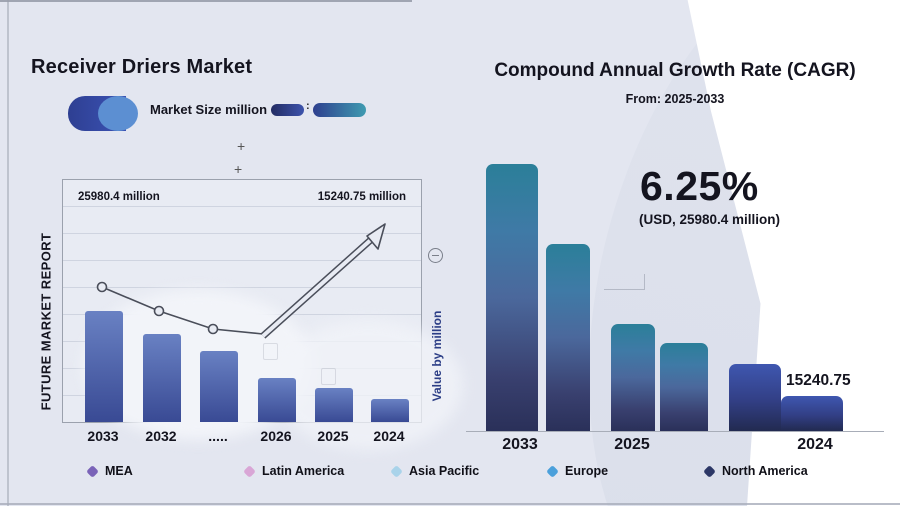 The image size is (900, 506). I want to click on future-market-report-label: FUTURE MARKET REPORT, so click(46, 321).